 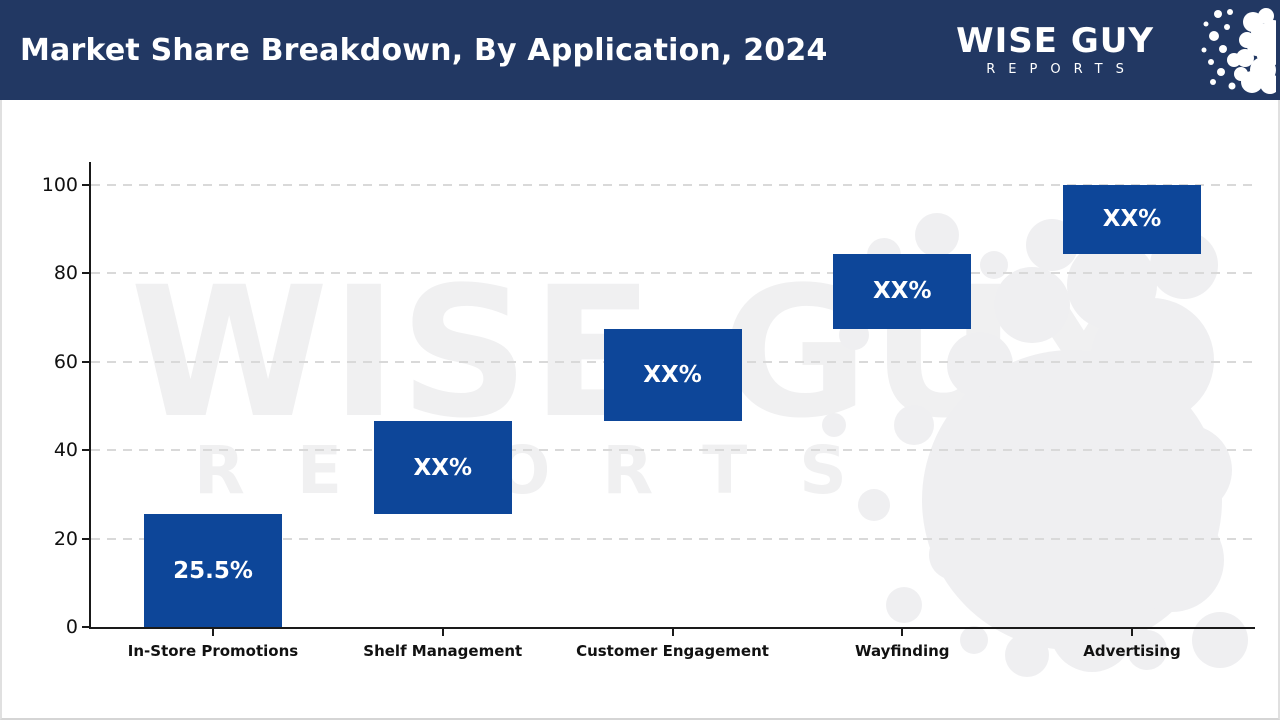 I want to click on x-category-label: In-Store Promotions, so click(x=213, y=651).